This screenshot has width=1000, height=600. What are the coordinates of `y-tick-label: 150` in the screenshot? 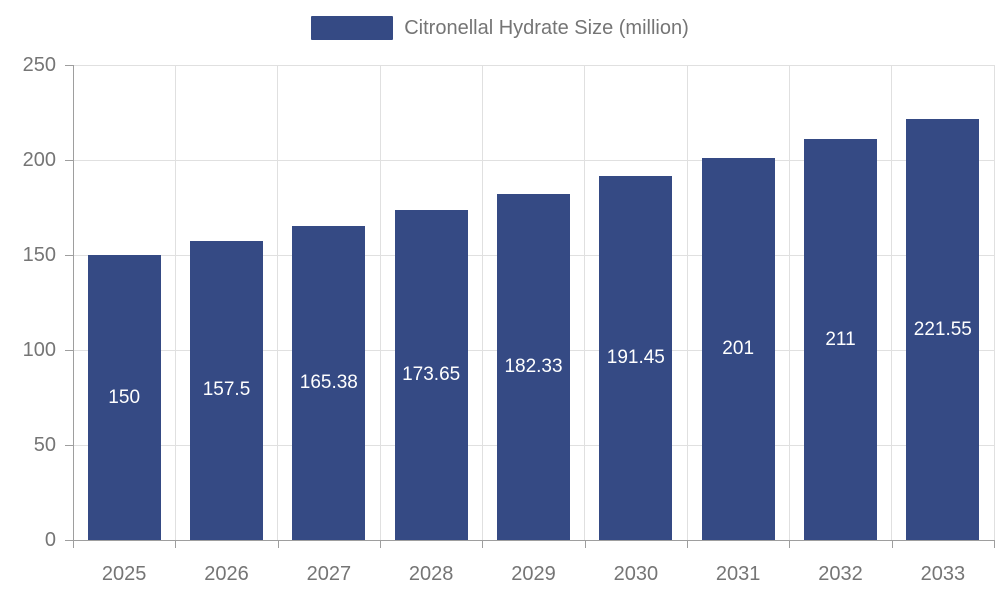 It's located at (39, 255).